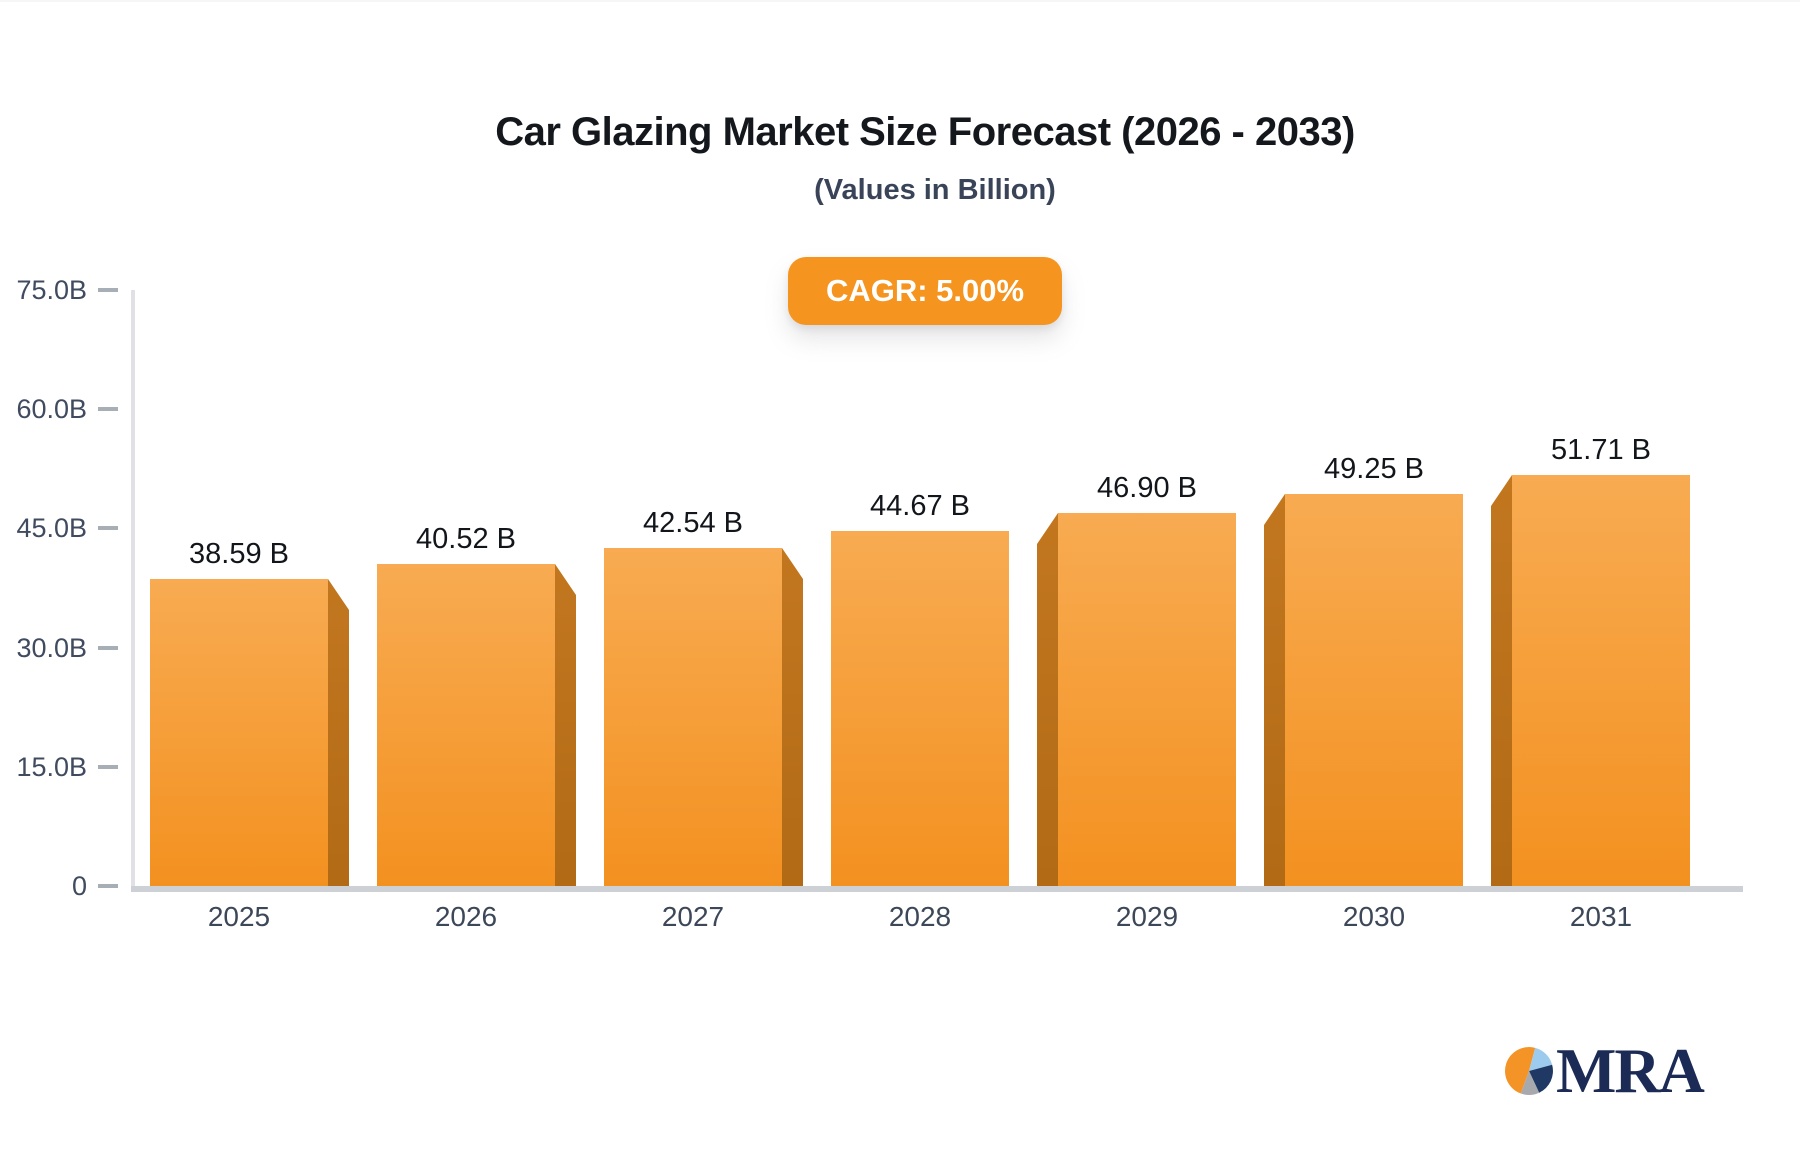 The image size is (1800, 1158). What do you see at coordinates (1601, 450) in the screenshot?
I see `bar-value-label-2031: 51.71 B` at bounding box center [1601, 450].